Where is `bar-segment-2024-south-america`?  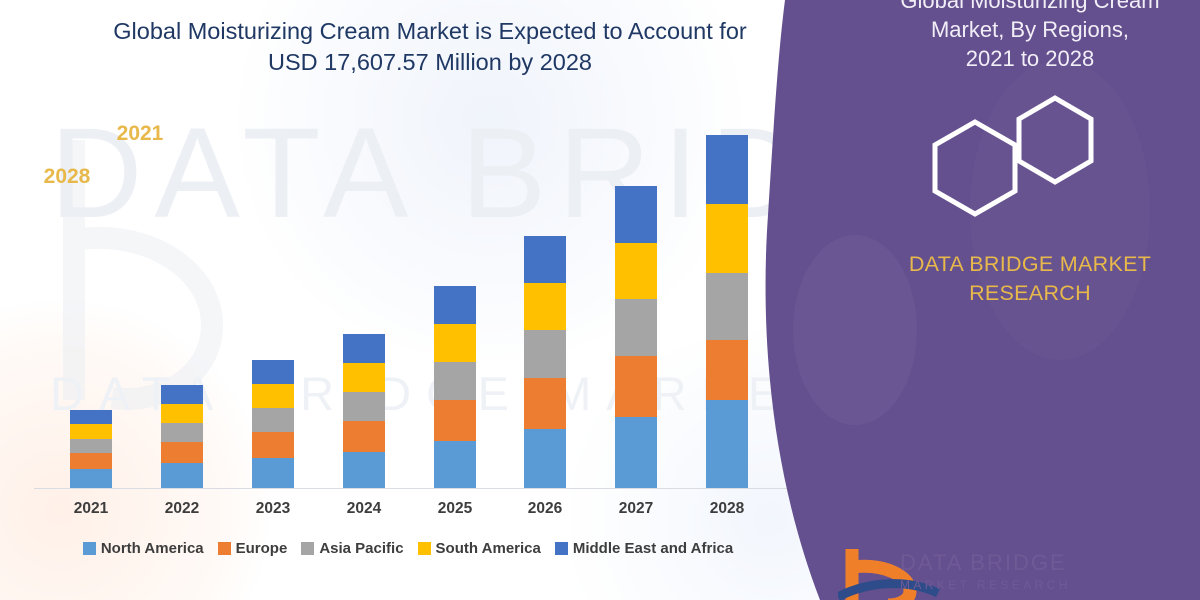 bar-segment-2024-south-america is located at coordinates (364, 377).